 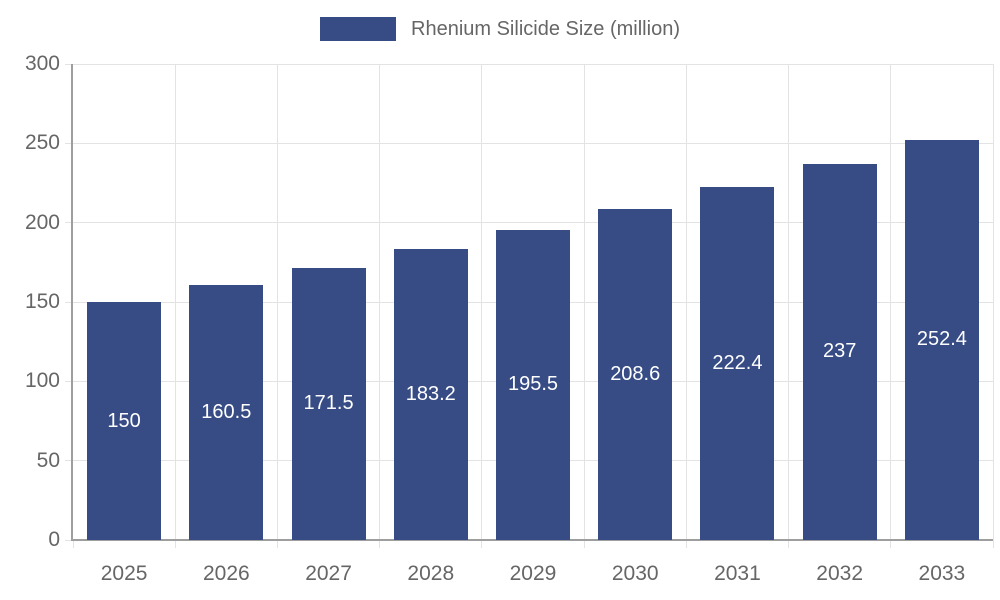 What do you see at coordinates (48, 460) in the screenshot?
I see `y-tick-label: 50` at bounding box center [48, 460].